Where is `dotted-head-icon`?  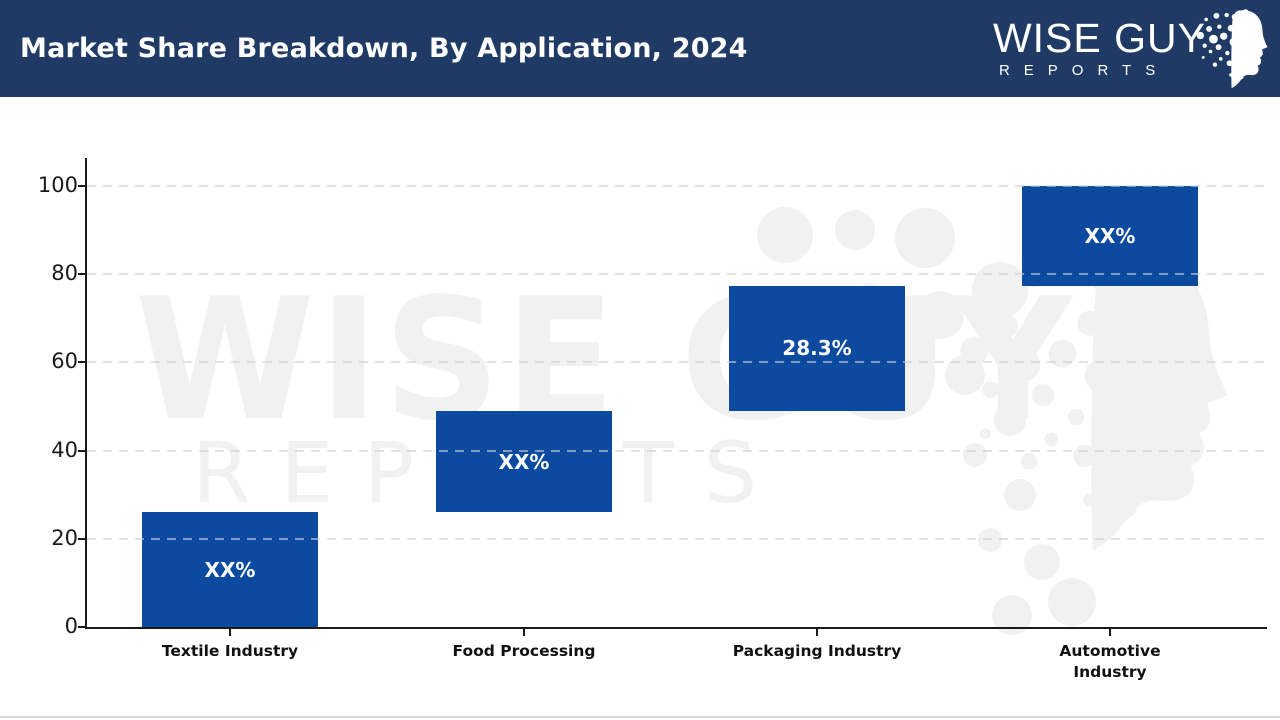
dotted-head-icon is located at coordinates (1231, 49).